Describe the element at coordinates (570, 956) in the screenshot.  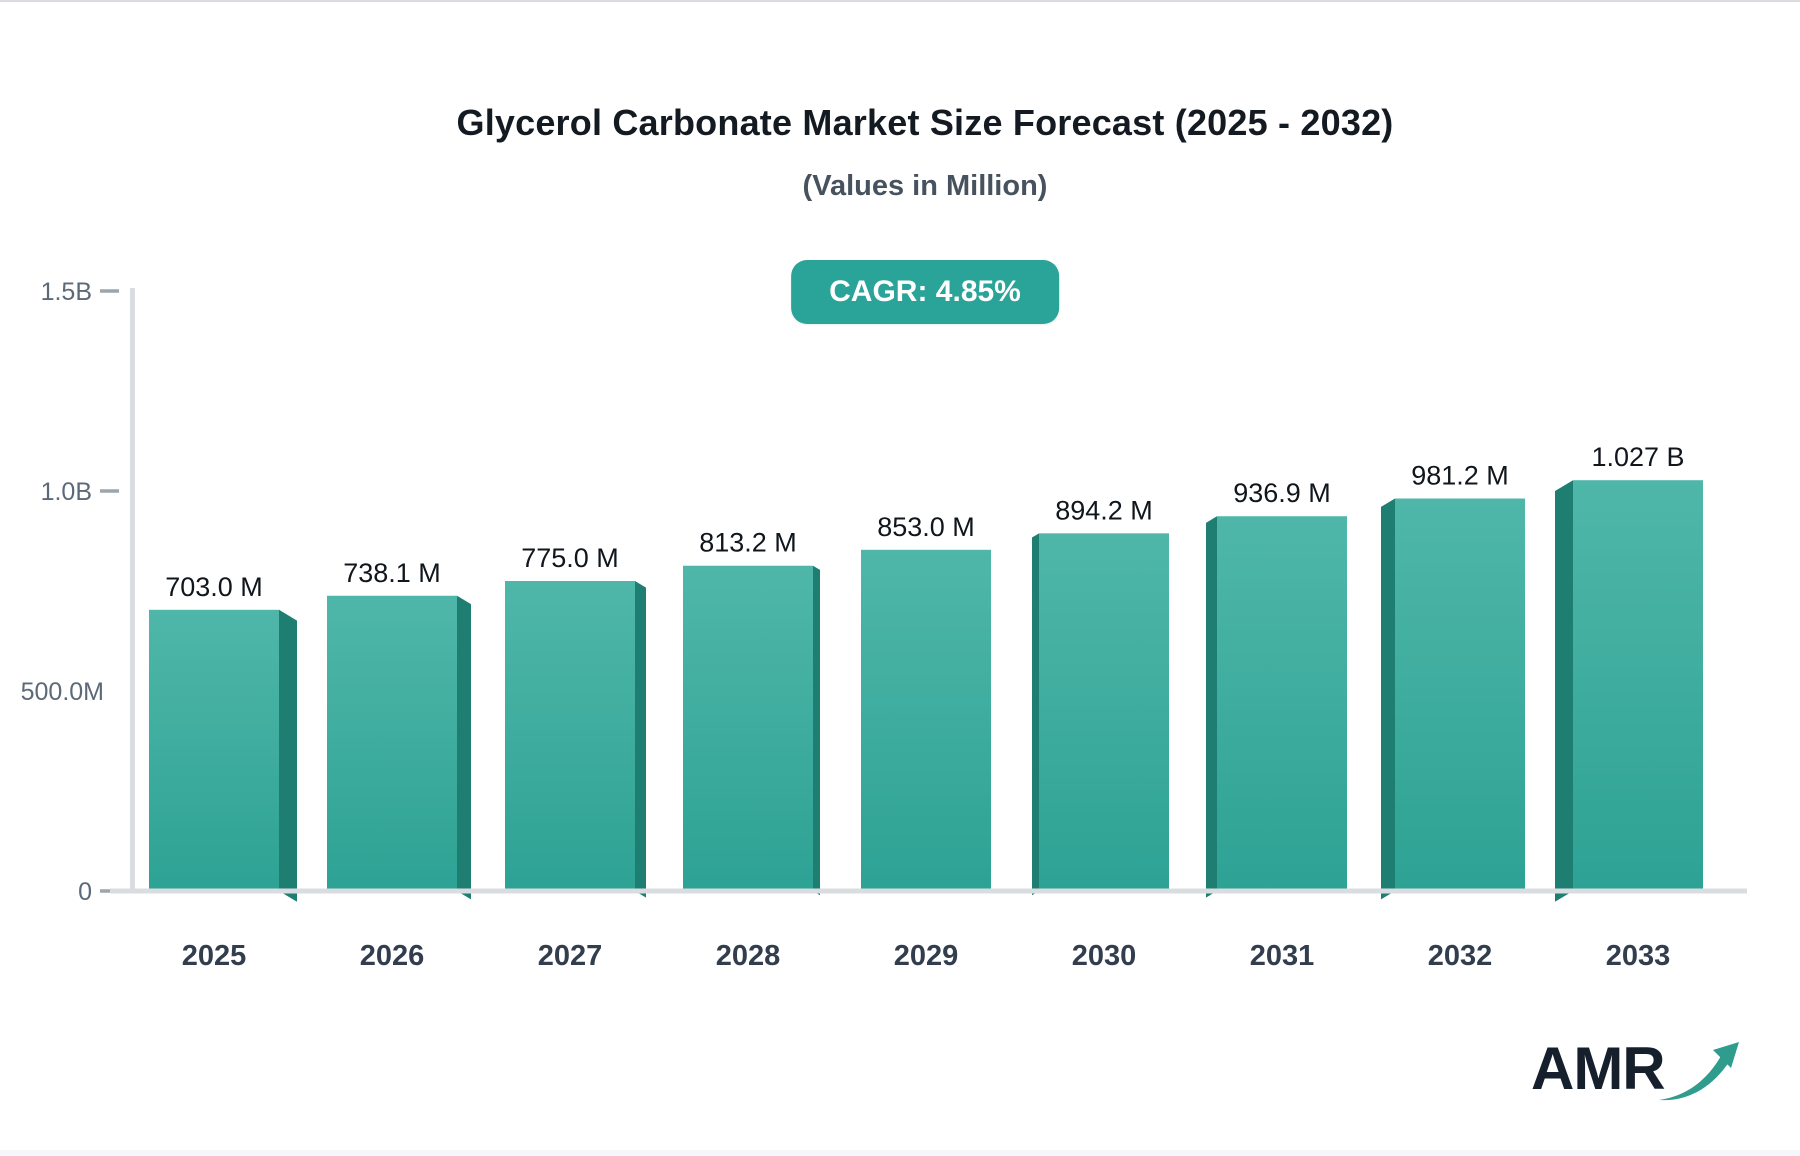
I see `x-axis-label: 2027` at that location.